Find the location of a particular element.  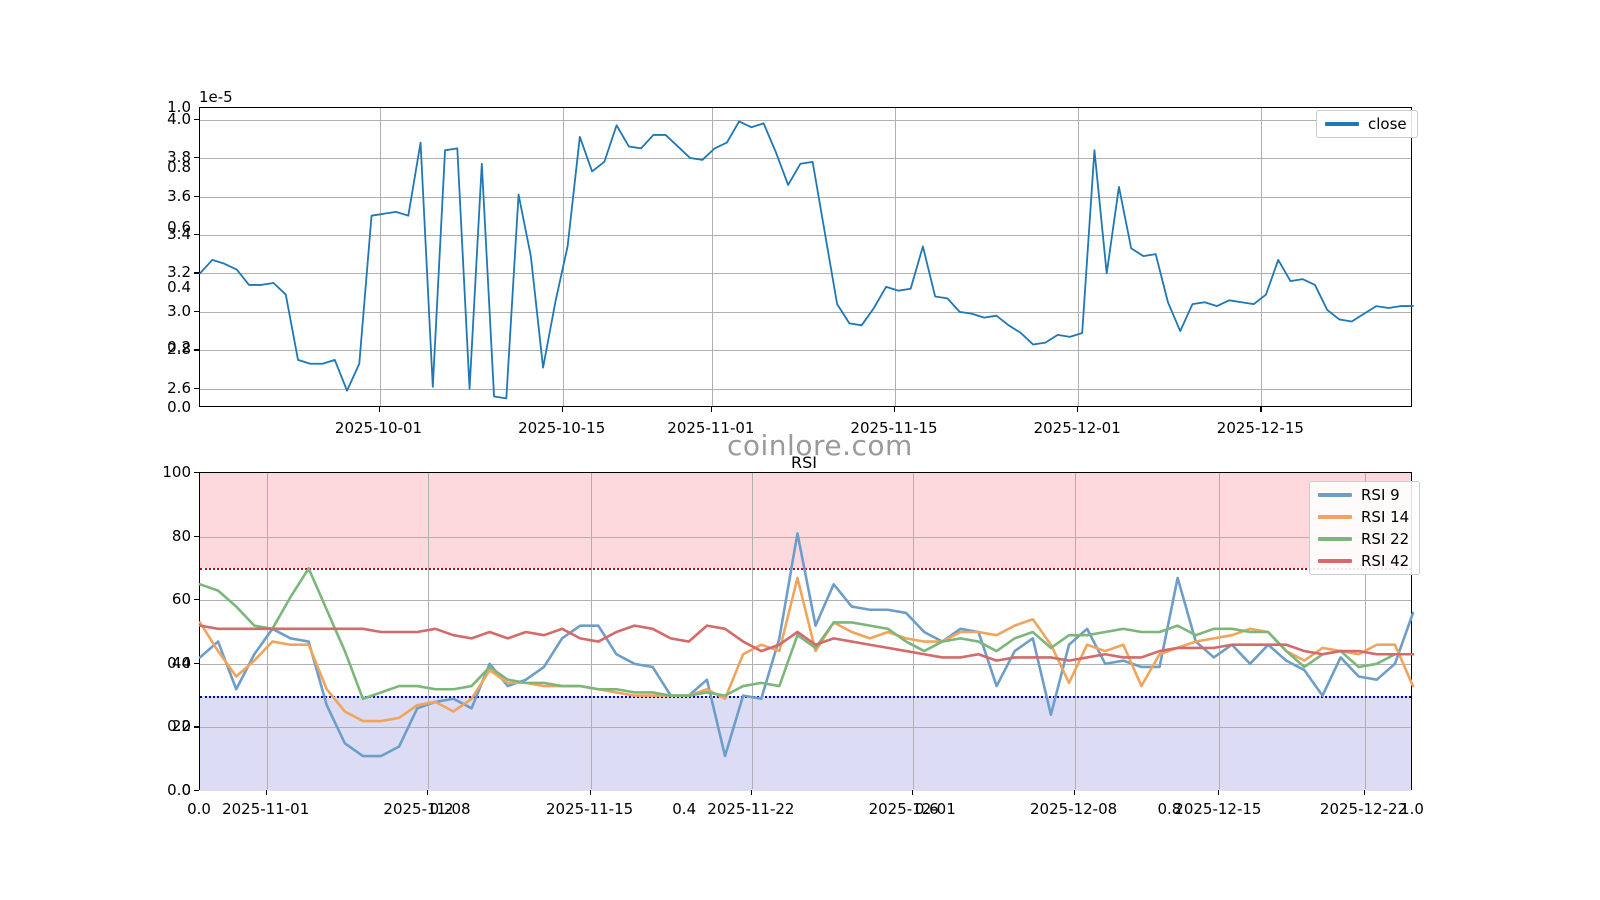

price-y-tick-label: 2.6 is located at coordinates (179, 387).